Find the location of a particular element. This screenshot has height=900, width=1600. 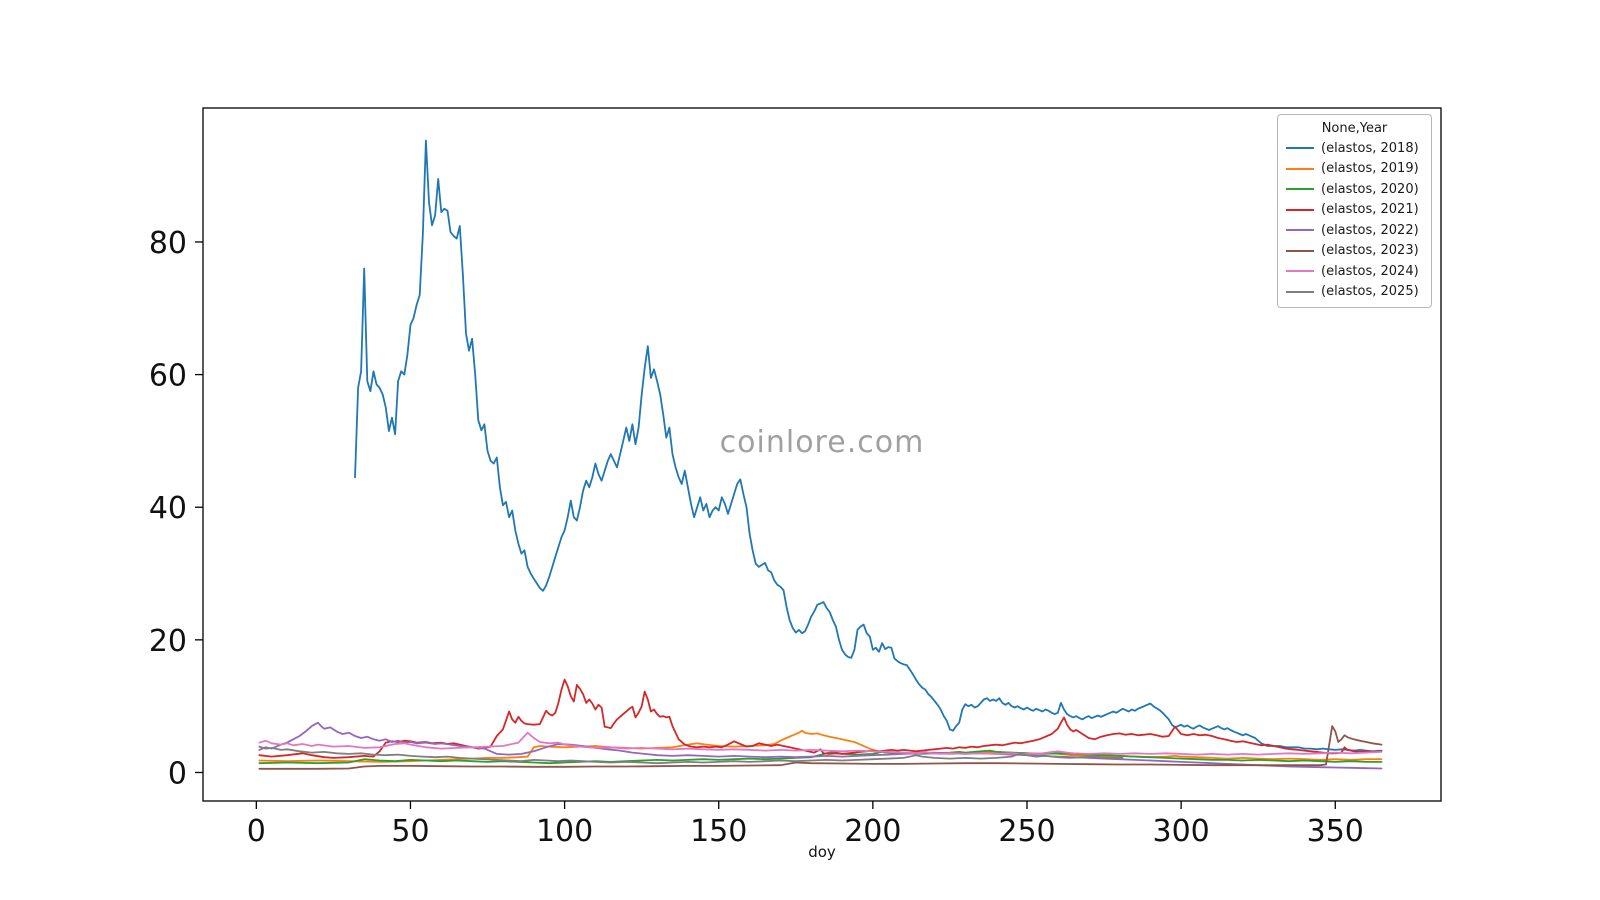

legend-item: (elastos, 2019) is located at coordinates (1354, 169).